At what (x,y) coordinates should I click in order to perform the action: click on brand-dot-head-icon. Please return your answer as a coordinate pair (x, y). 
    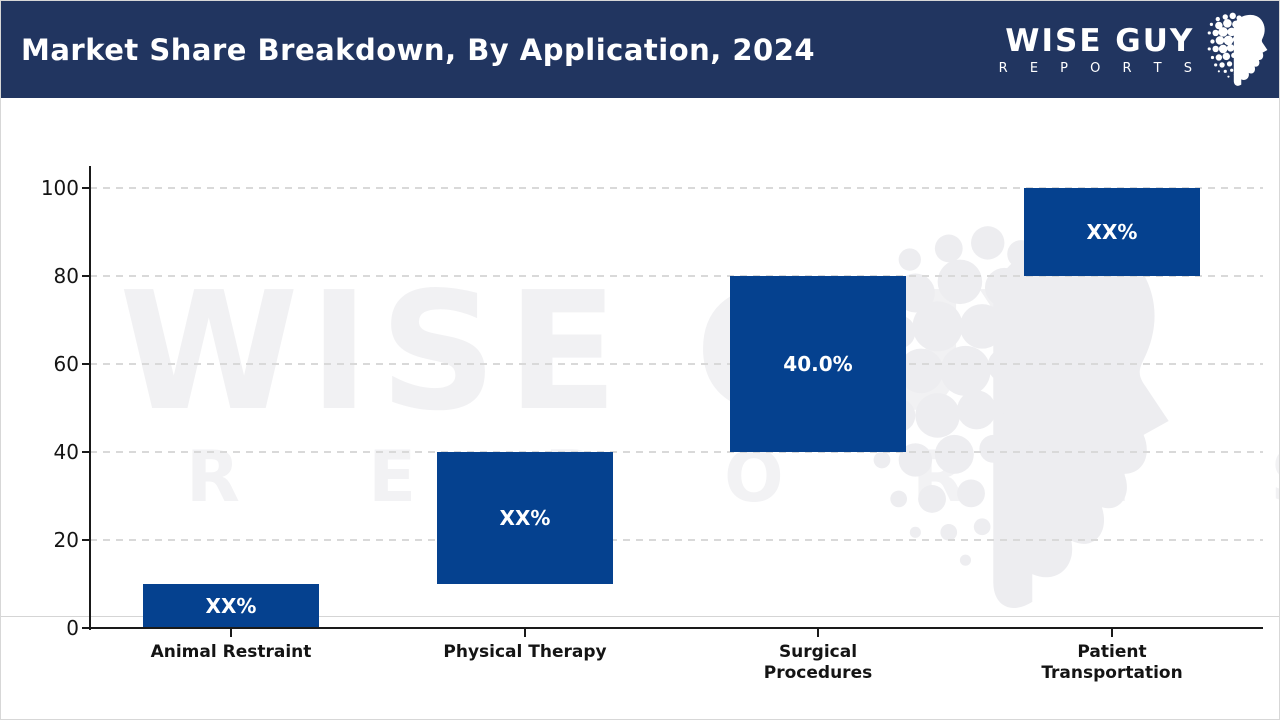
    Looking at the image, I should click on (1237, 50).